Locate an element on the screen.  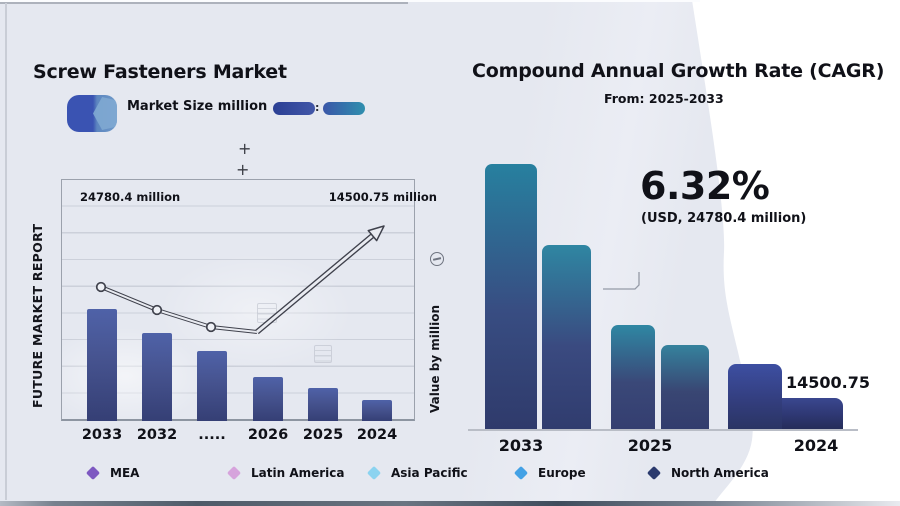
legend-label: MEA is located at coordinates (125, 473).